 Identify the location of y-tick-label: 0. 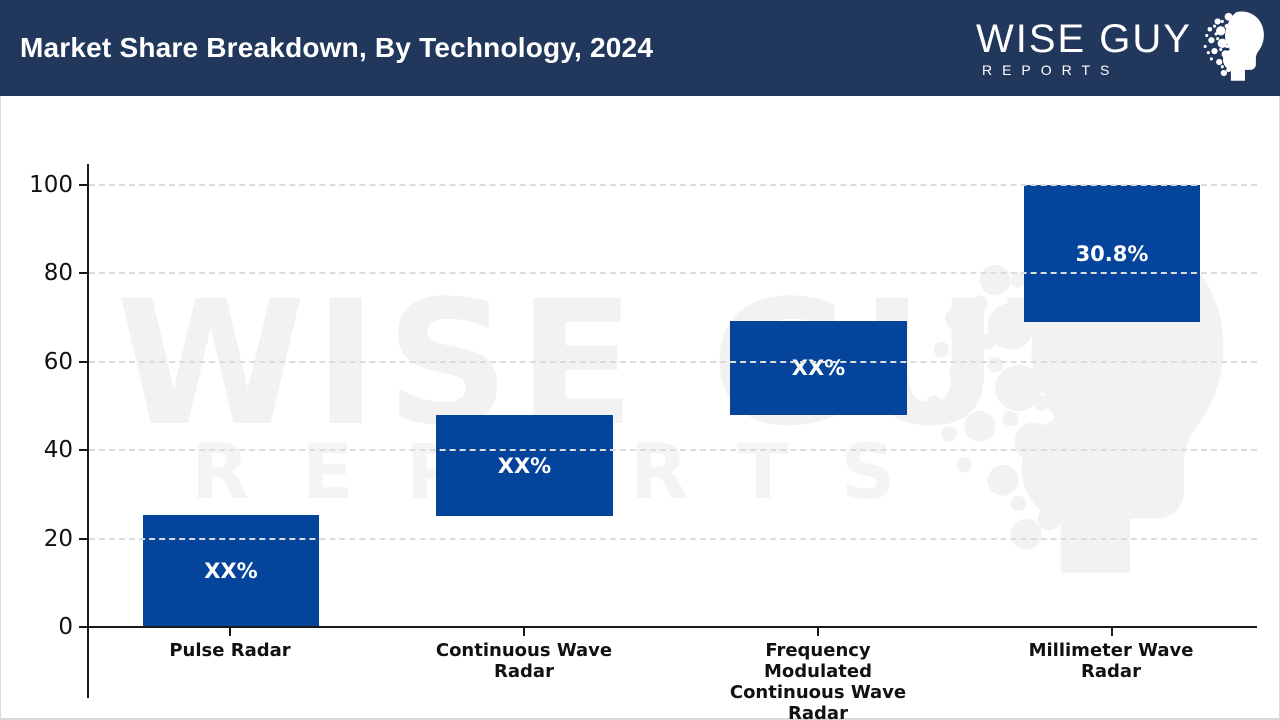
(65, 627).